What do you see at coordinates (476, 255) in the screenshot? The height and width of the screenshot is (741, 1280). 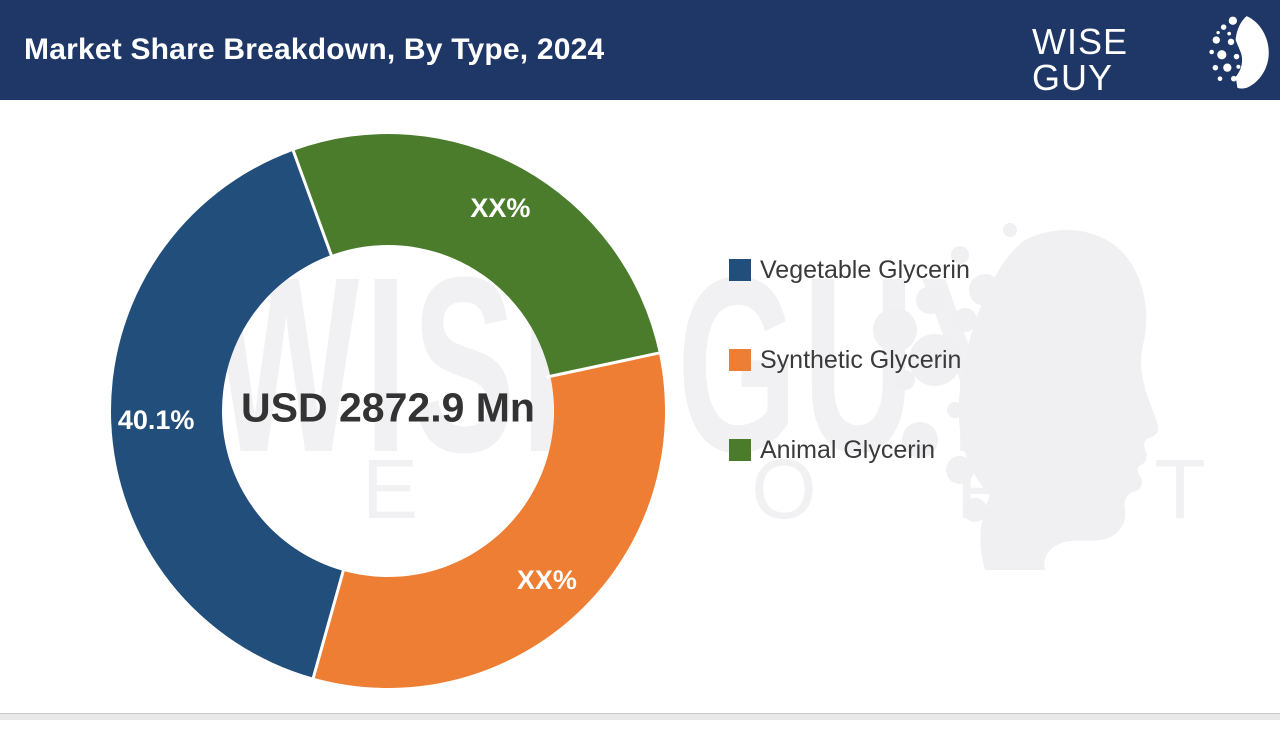 I see `donut-segment-animal-glycerin` at bounding box center [476, 255].